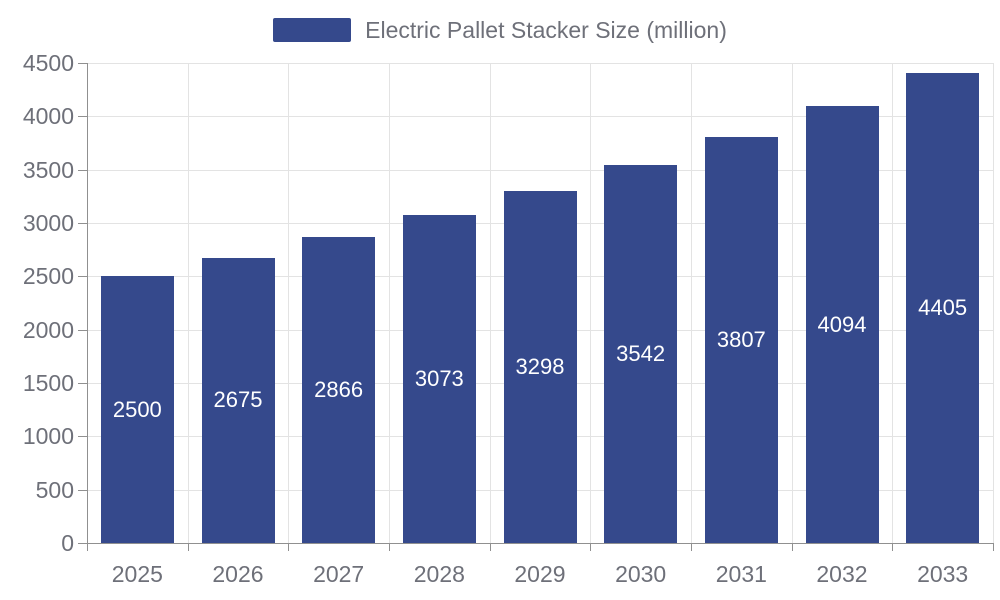 The width and height of the screenshot is (1000, 600). I want to click on bar-value-label: 2500, so click(137, 409).